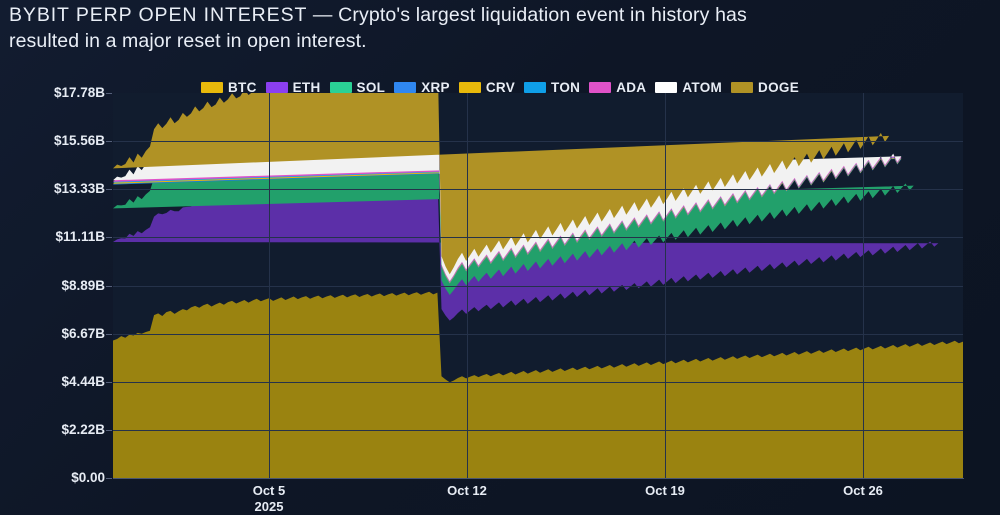 Image resolution: width=1000 pixels, height=515 pixels. What do you see at coordinates (79, 189) in the screenshot?
I see `y-axis-tick-label: $13.33B` at bounding box center [79, 189].